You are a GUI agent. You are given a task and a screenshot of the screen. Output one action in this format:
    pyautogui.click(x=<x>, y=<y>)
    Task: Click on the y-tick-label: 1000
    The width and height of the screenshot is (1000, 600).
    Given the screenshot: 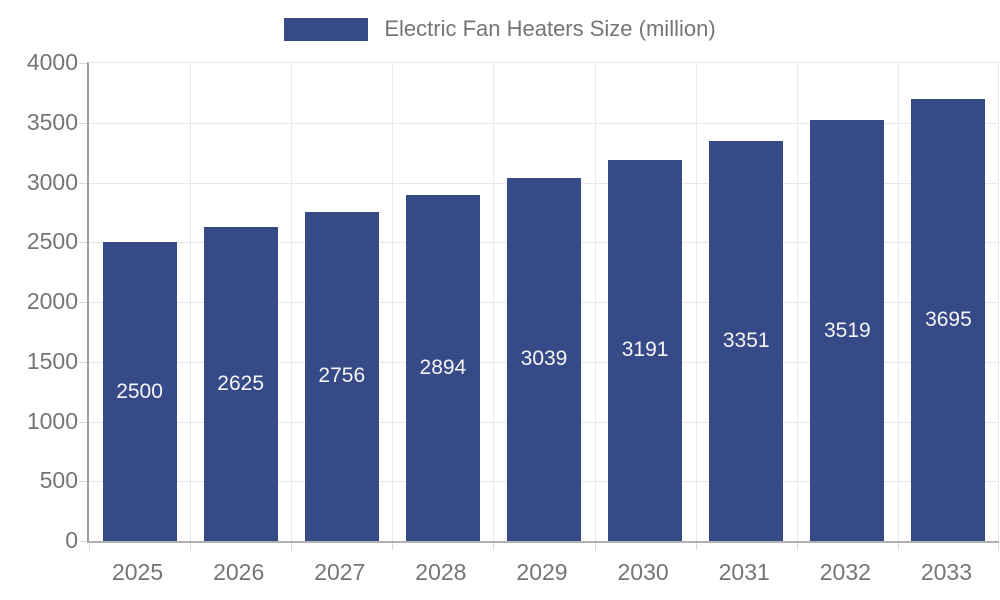 What is the action you would take?
    pyautogui.click(x=52, y=420)
    